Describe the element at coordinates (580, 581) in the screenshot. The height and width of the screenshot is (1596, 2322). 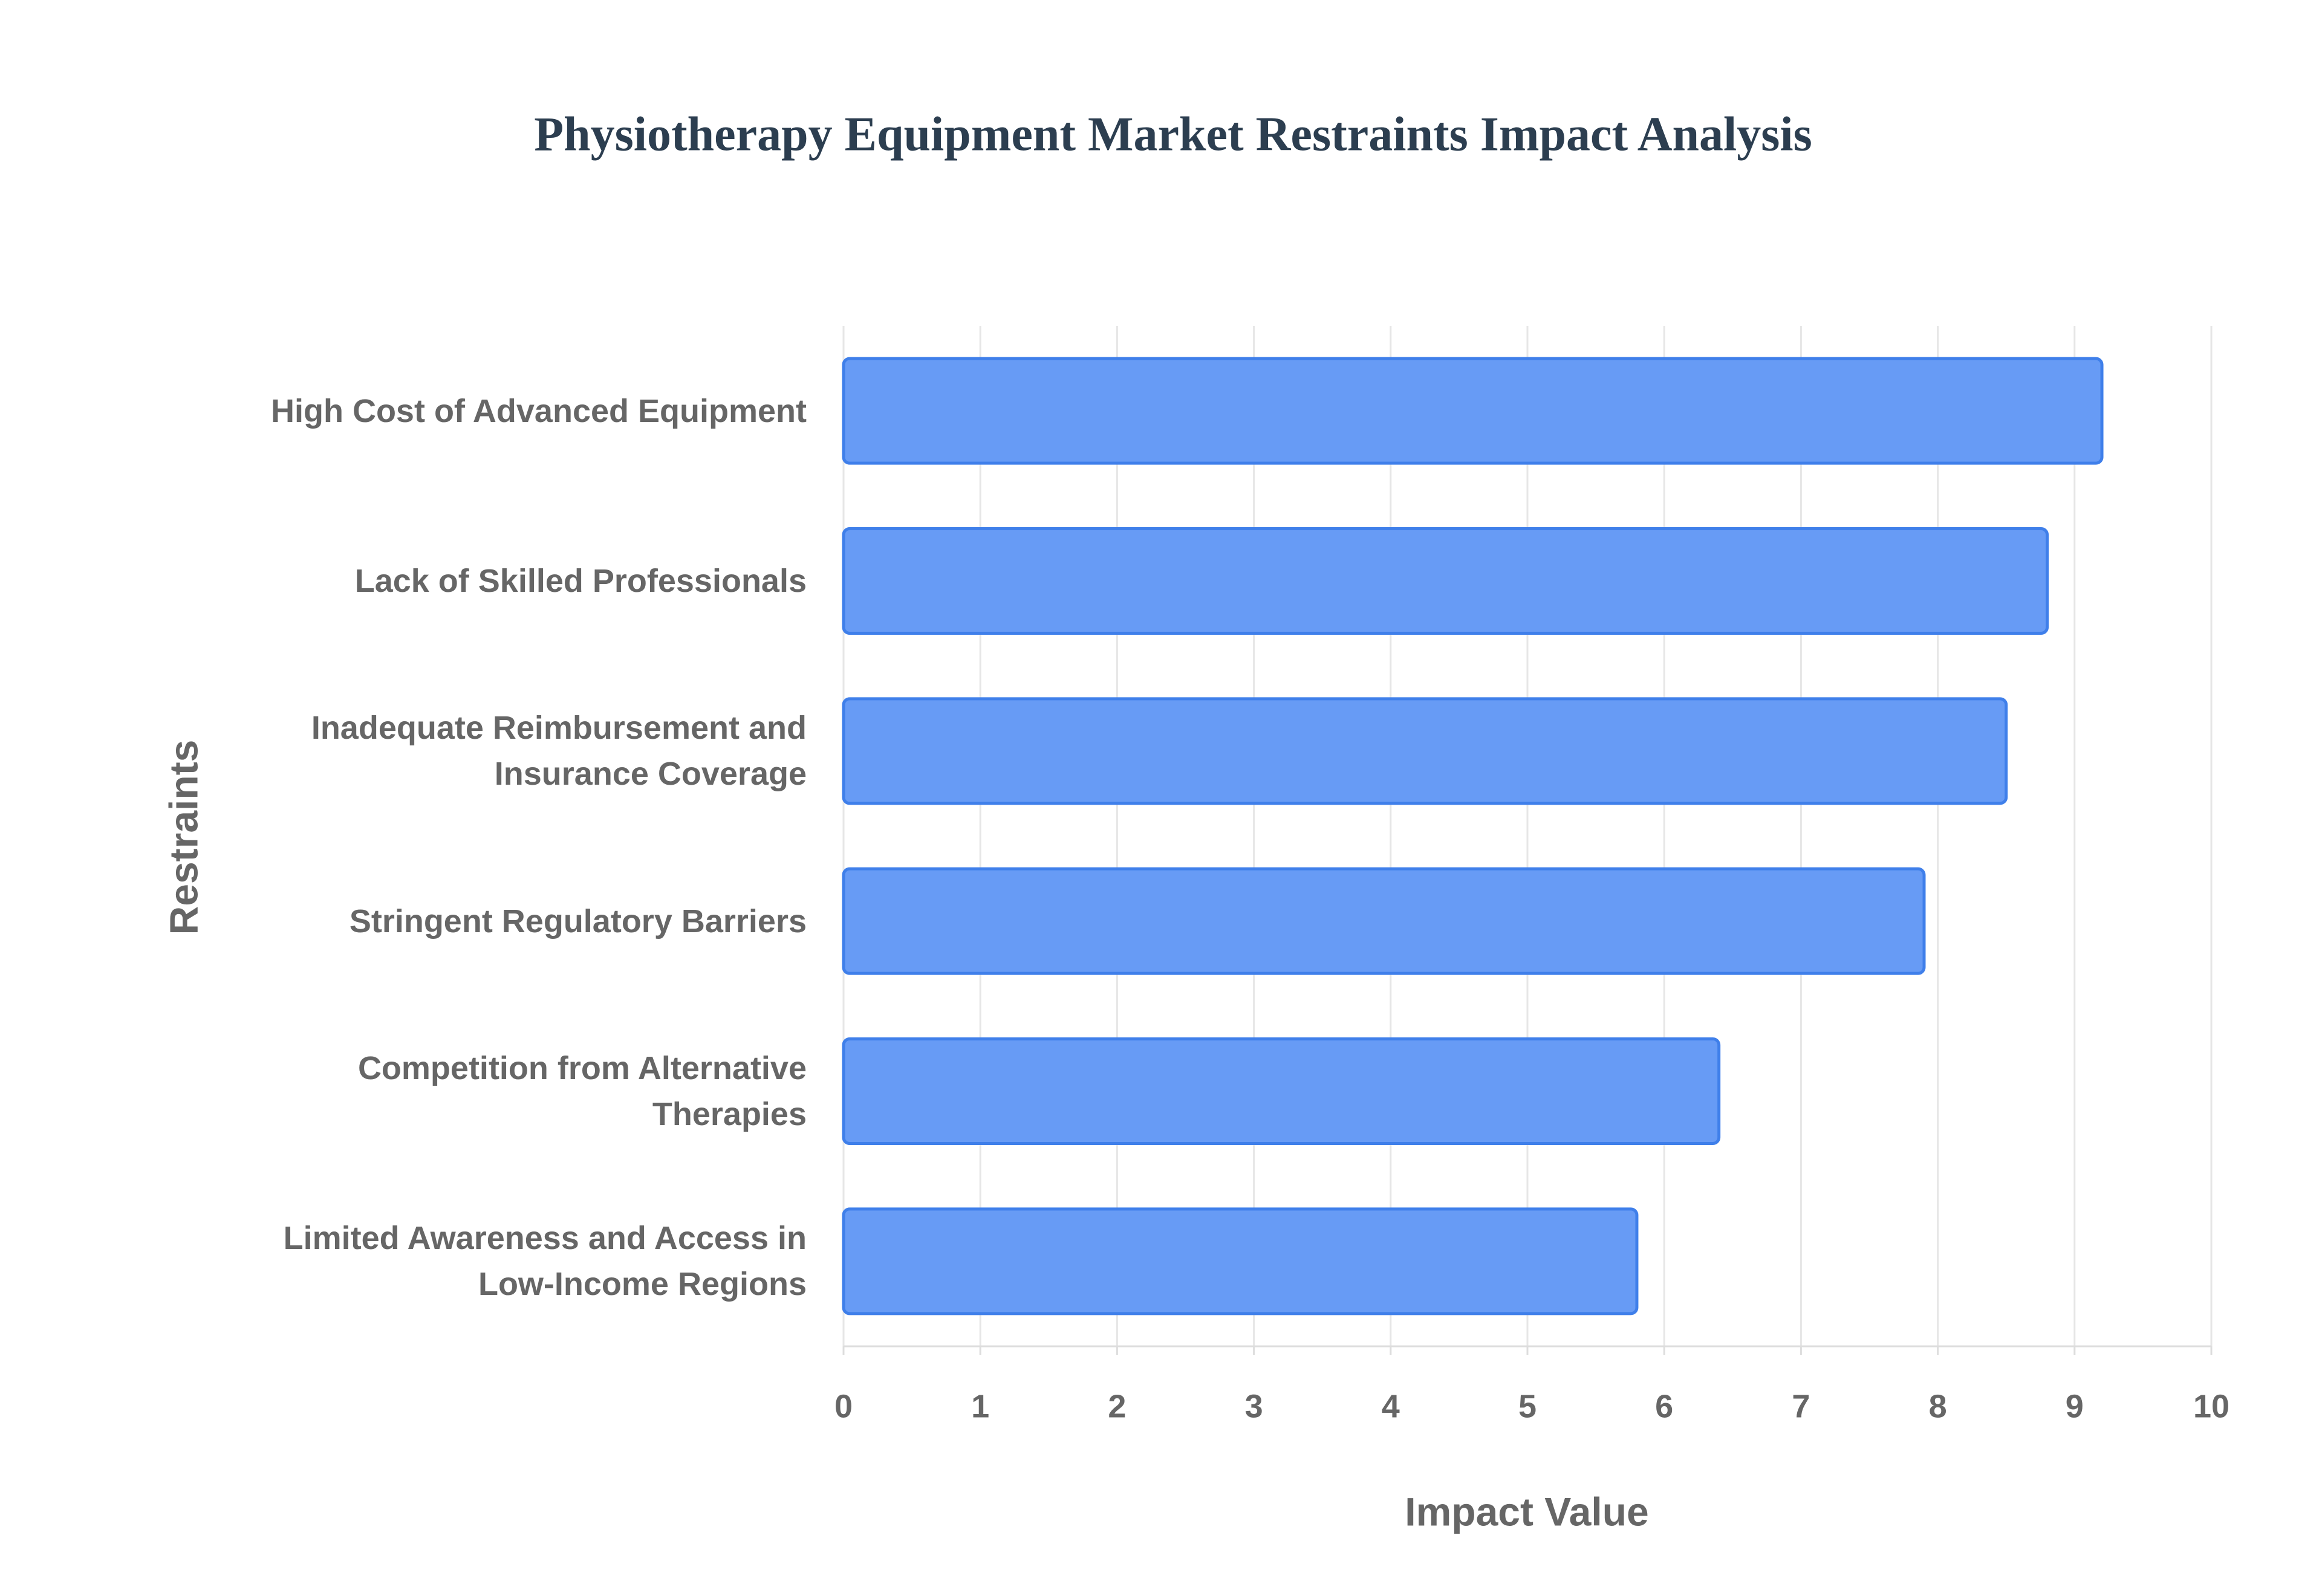
I see `y-tick-label: Lack of Skilled Professionals` at that location.